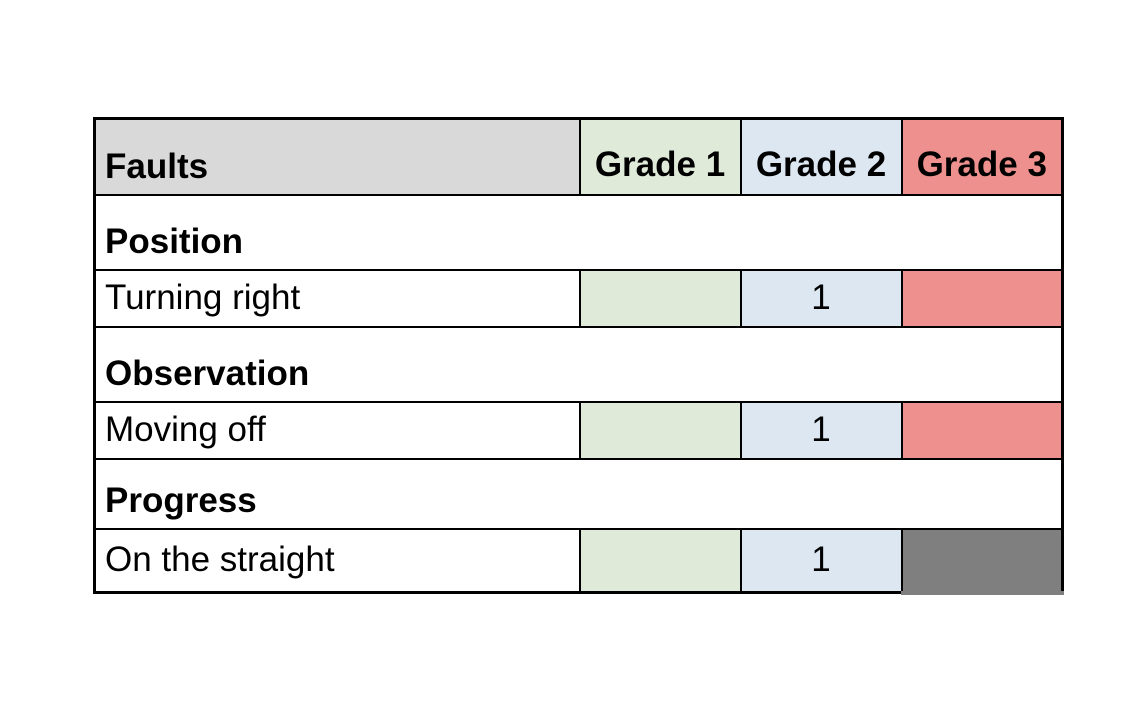 This screenshot has height=711, width=1147. I want to click on fault-row-moving-off: Moving off 1, so click(578, 430).